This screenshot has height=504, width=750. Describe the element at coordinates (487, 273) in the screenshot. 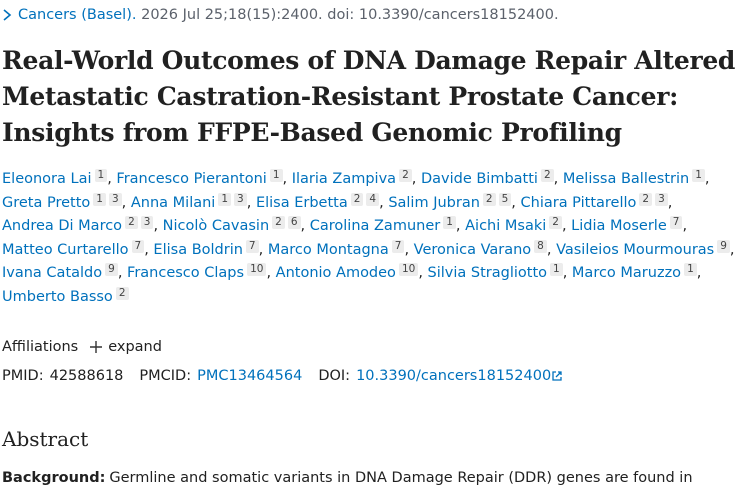

I see `author-link: Silvia Stragliotto` at that location.